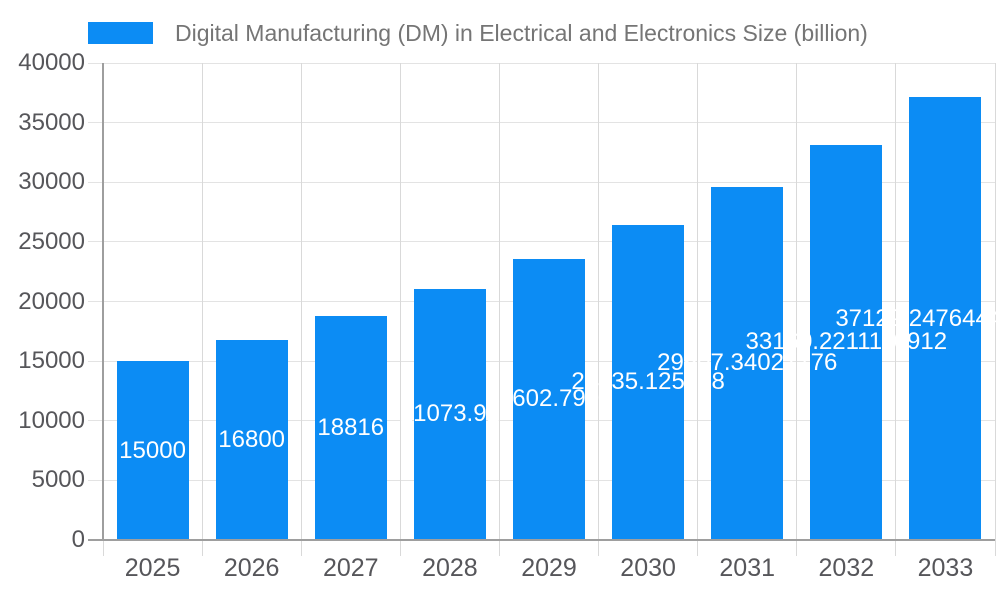  I want to click on bar-2027, so click(350, 427).